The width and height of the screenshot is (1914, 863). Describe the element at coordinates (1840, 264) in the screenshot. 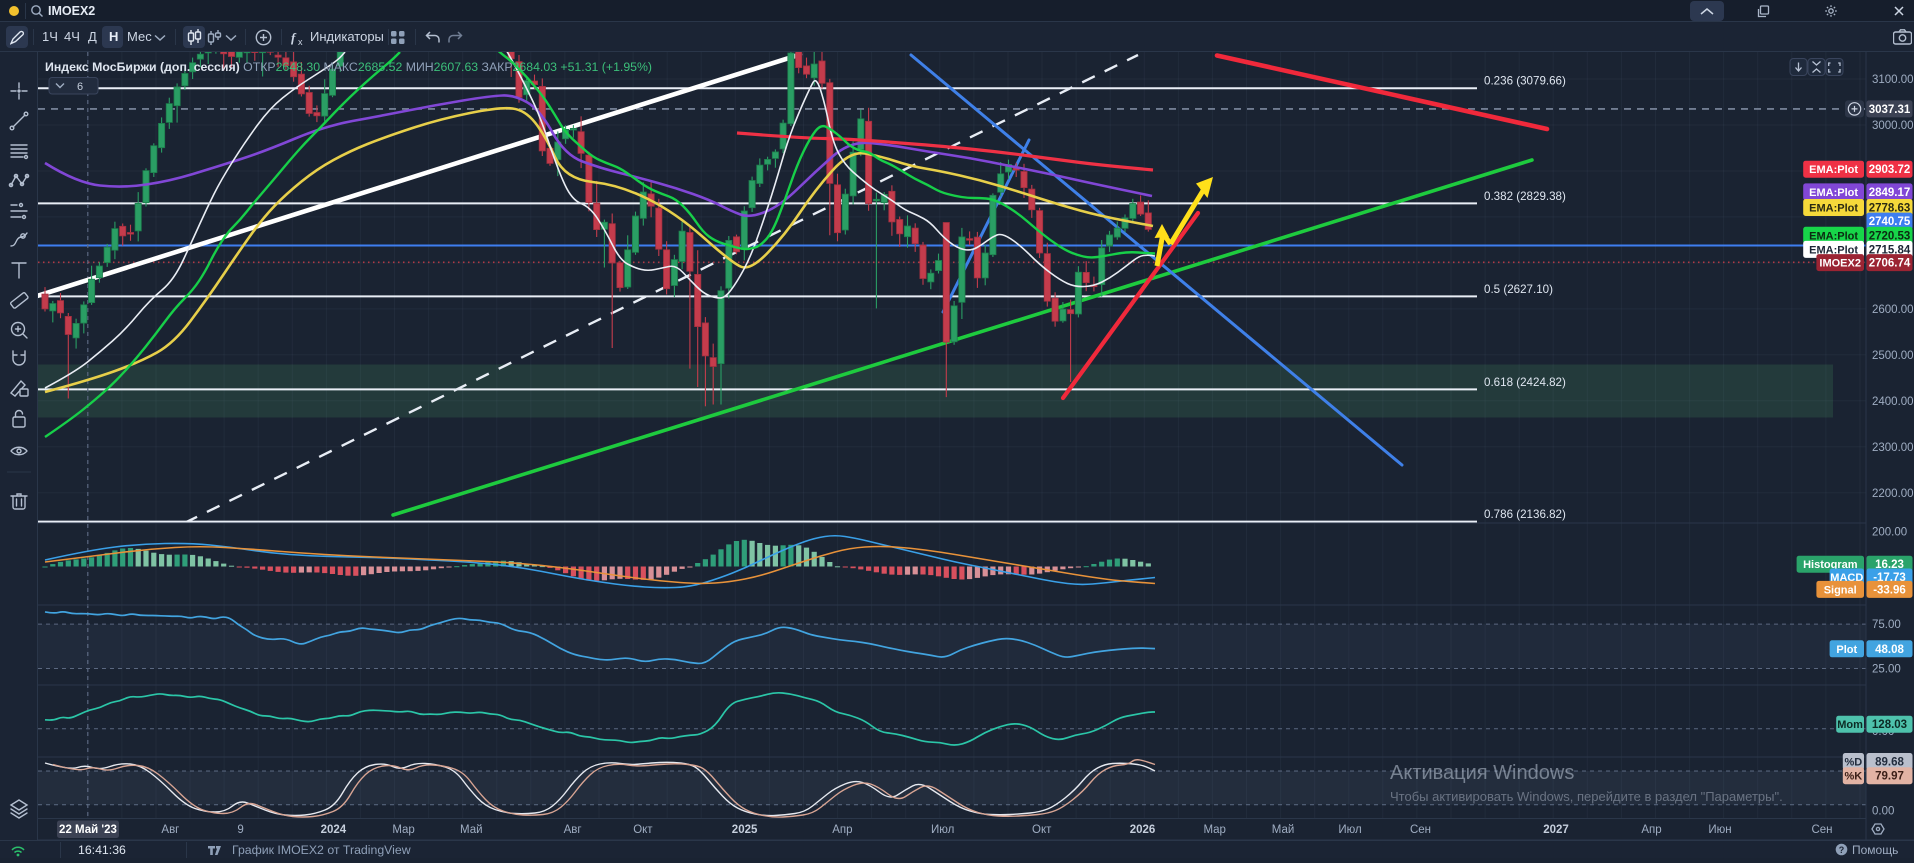

I see `svg-text: IMOEX2` at that location.